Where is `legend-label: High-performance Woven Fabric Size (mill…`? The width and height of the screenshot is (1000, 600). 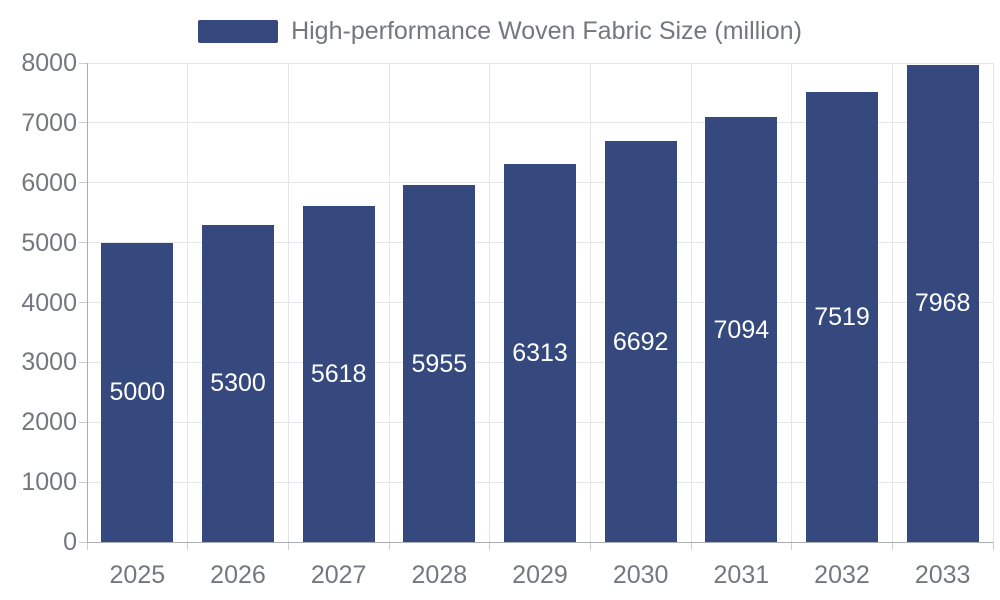 legend-label: High-performance Woven Fabric Size (mill… is located at coordinates (546, 31).